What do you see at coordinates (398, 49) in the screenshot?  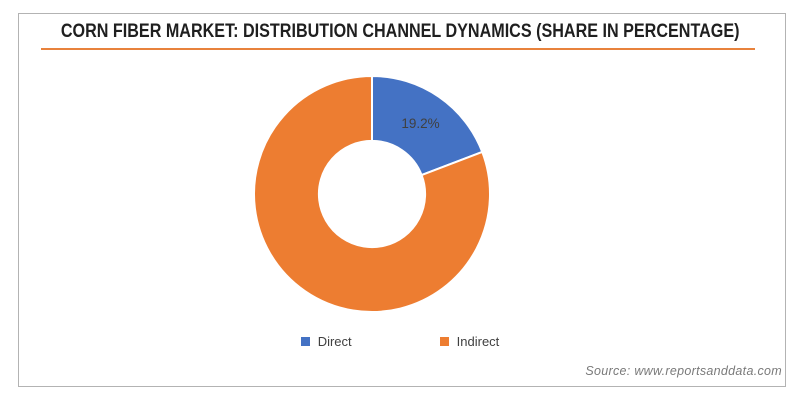 I see `title-underline` at bounding box center [398, 49].